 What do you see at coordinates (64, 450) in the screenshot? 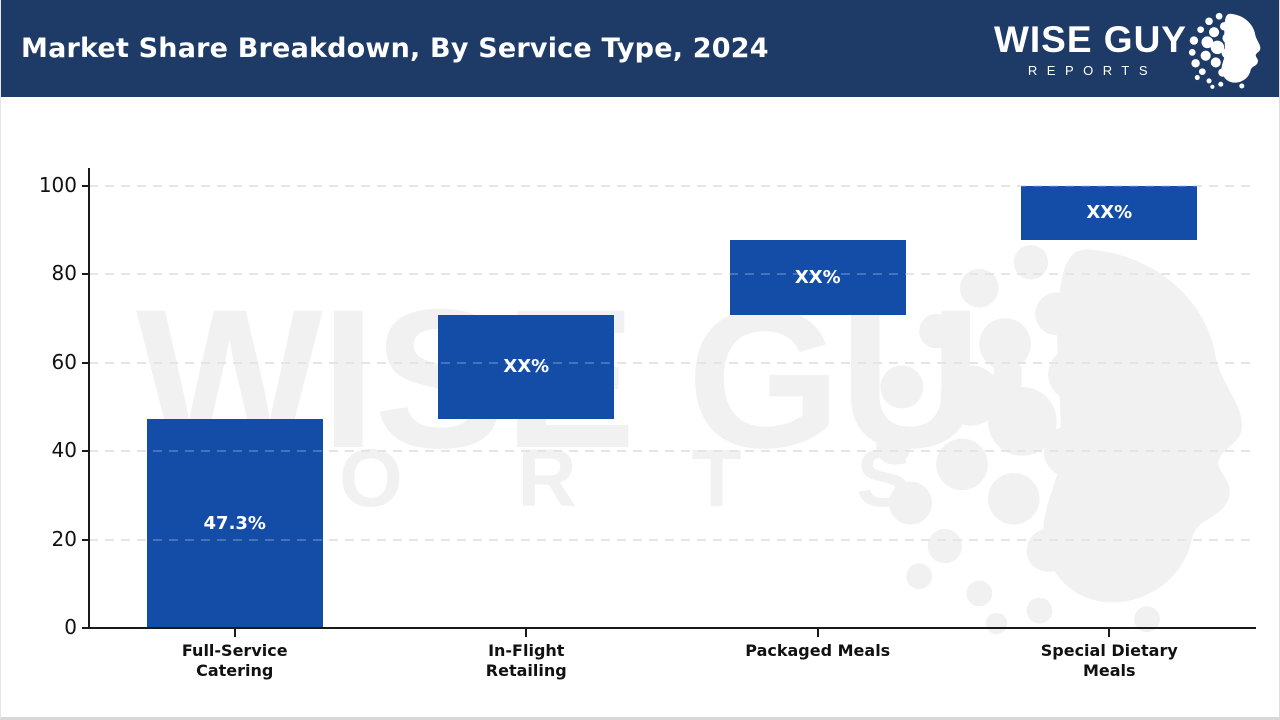
I see `y-tick-label: 40` at bounding box center [64, 450].